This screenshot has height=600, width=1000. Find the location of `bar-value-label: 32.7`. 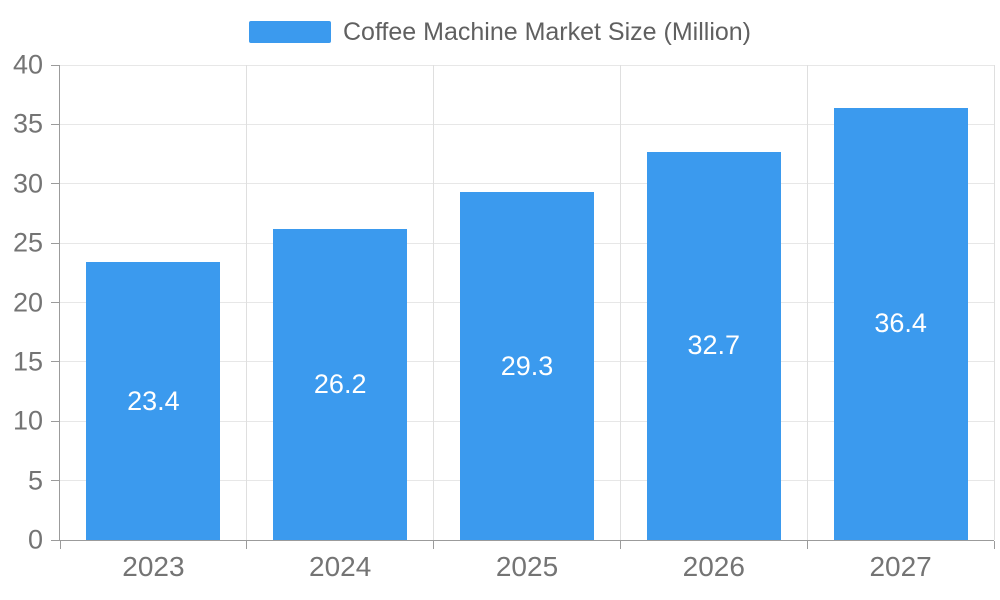

bar-value-label: 32.7 is located at coordinates (714, 345).